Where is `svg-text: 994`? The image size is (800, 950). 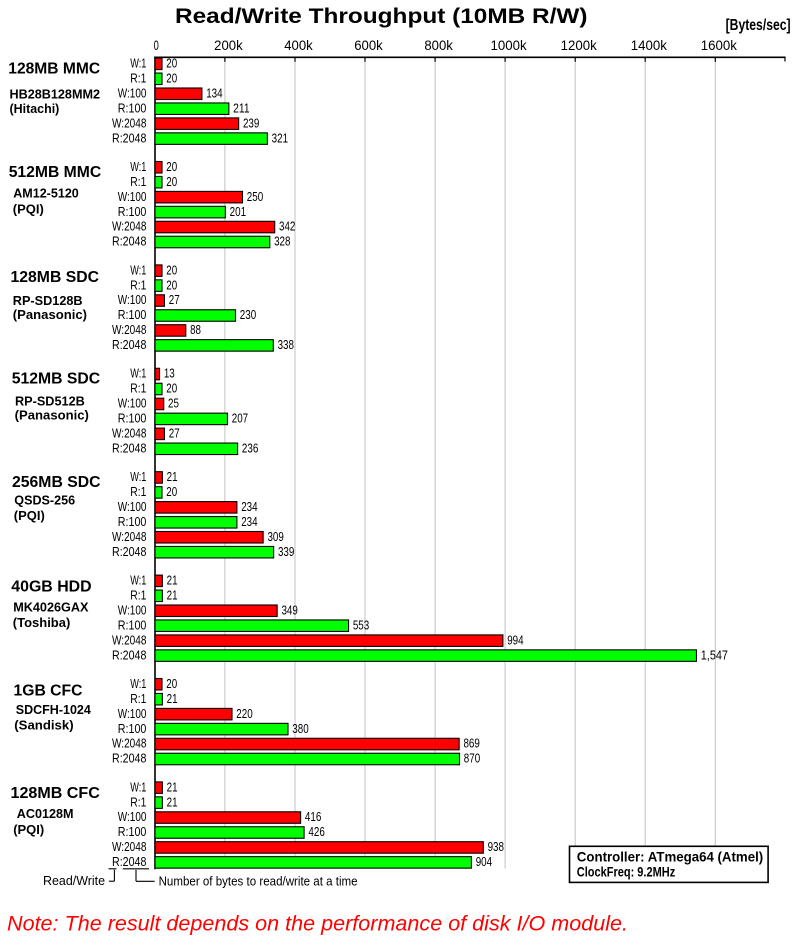
svg-text: 994 is located at coordinates (515, 640).